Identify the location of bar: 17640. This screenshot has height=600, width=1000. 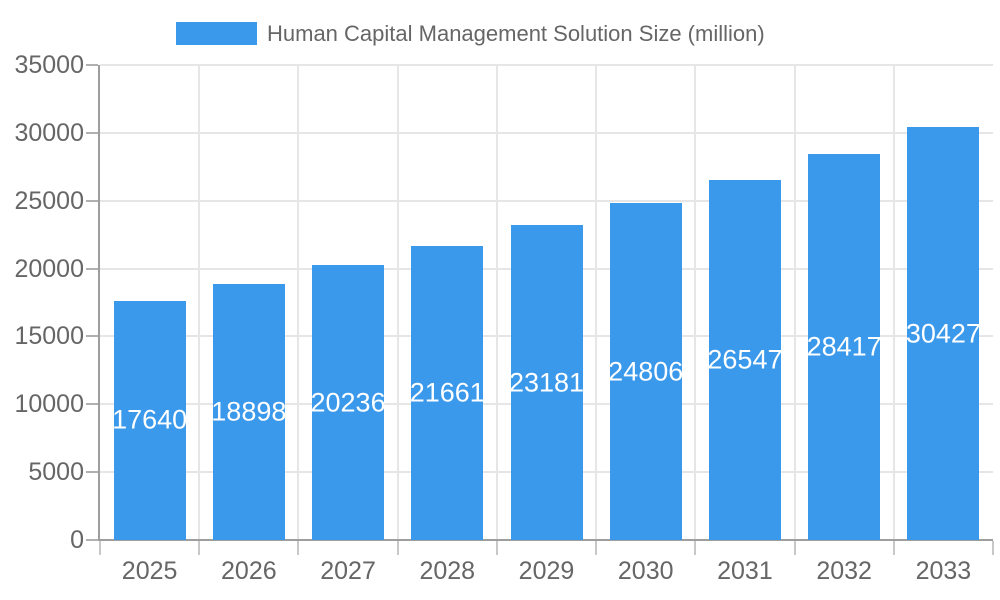
(150, 420).